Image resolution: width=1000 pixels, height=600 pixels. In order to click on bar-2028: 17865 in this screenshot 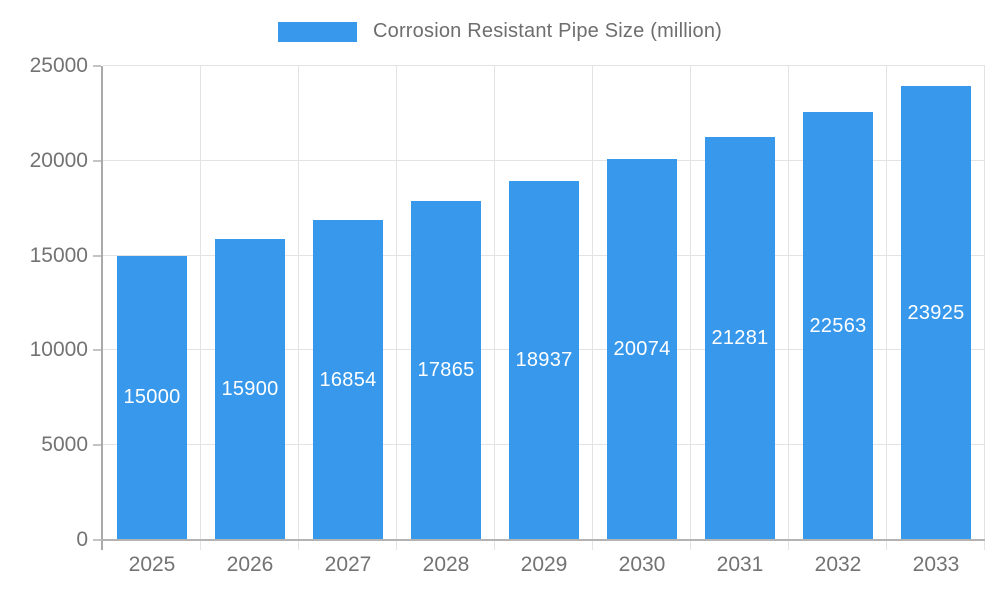, I will do `click(446, 370)`.